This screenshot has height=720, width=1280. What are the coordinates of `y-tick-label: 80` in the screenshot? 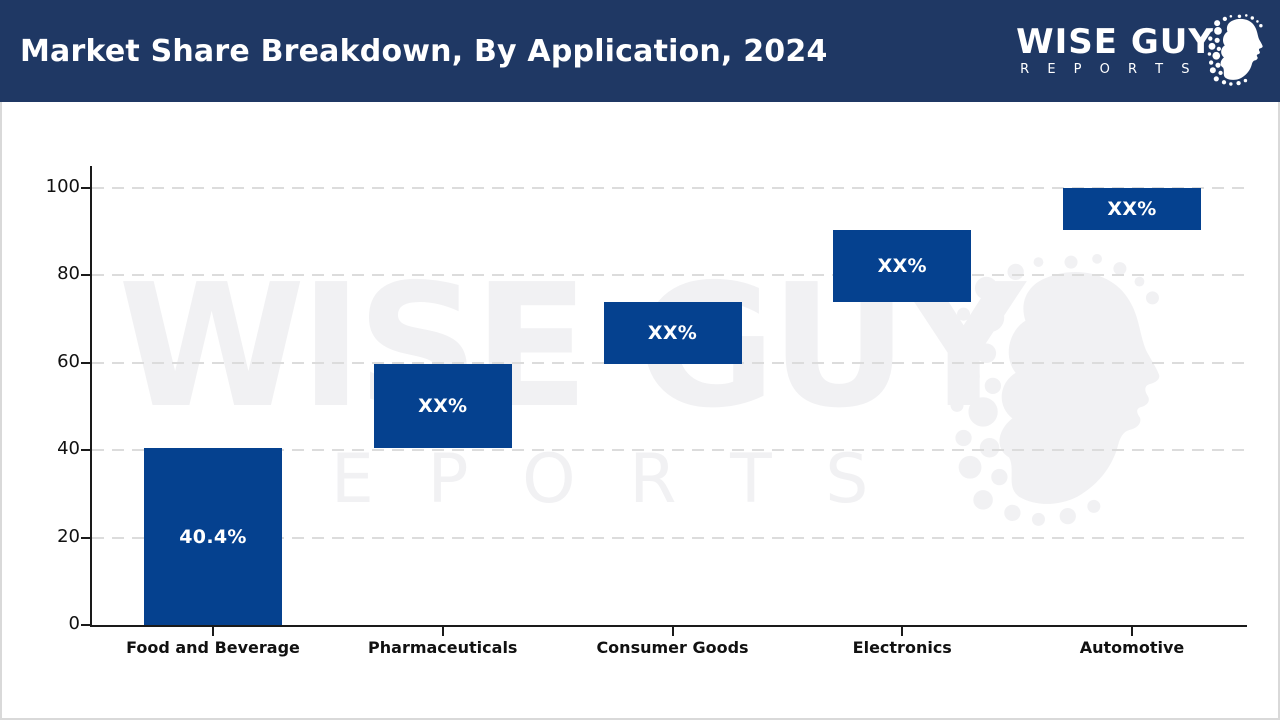 It's located at (68, 274).